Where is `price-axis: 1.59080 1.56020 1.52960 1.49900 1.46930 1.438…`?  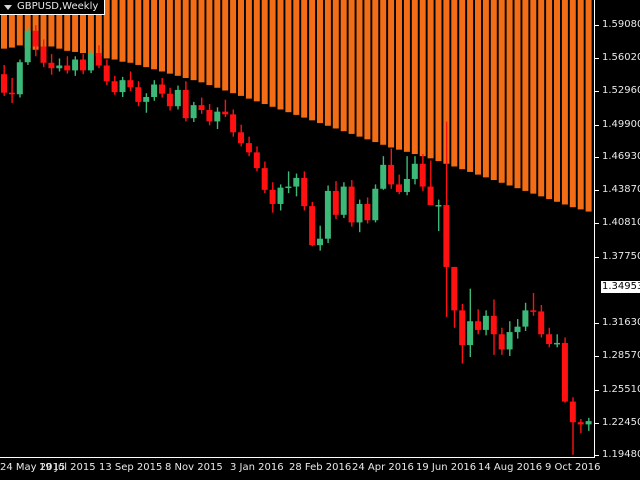 price-axis: 1.59080 1.56020 1.52960 1.49900 1.46930 1.438… is located at coordinates (617, 230).